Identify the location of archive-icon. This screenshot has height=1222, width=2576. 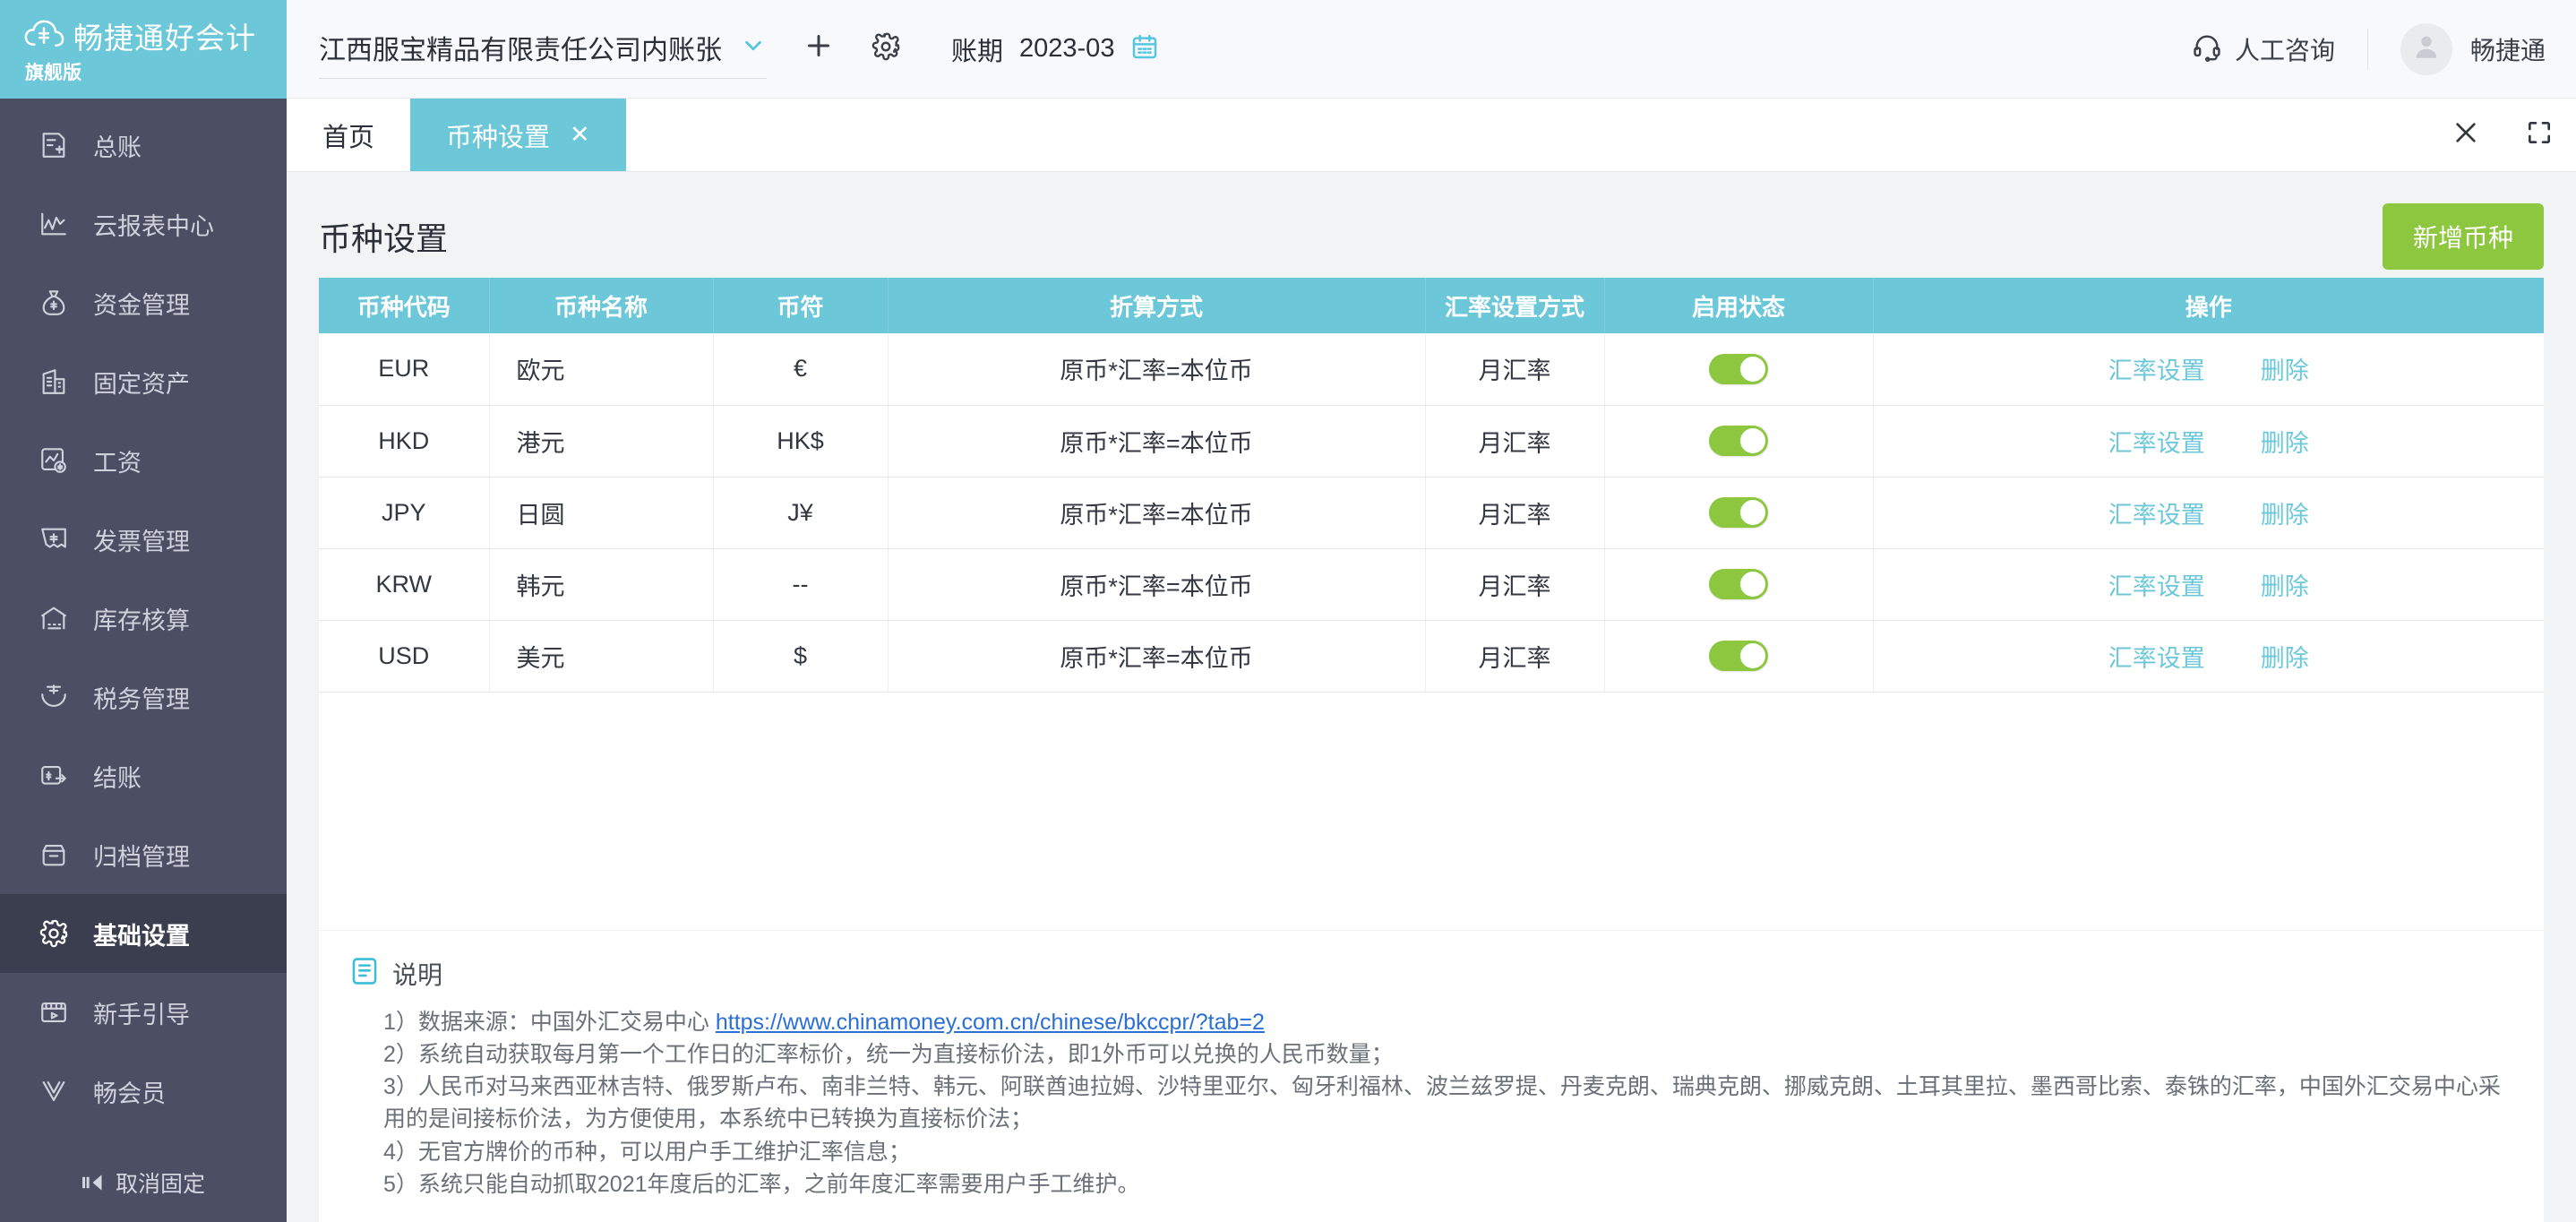
(54, 855).